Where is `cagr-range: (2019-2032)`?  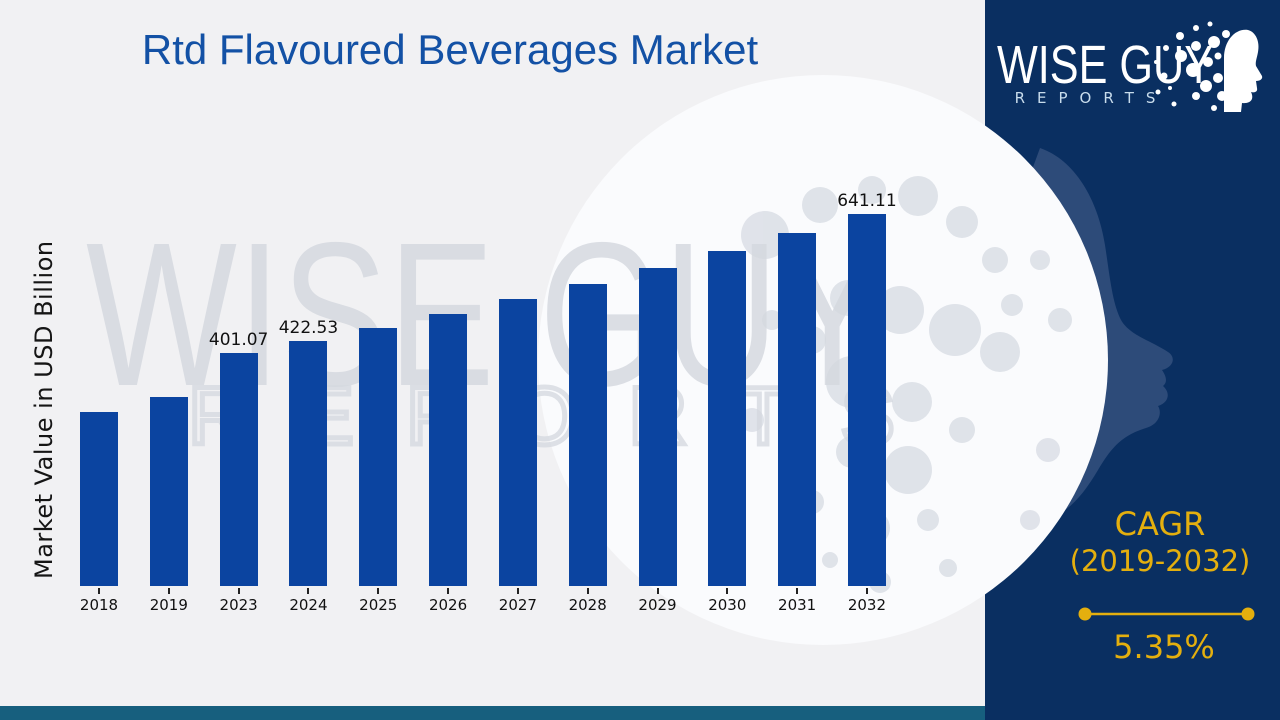
cagr-range: (2019-2032) is located at coordinates (1160, 560).